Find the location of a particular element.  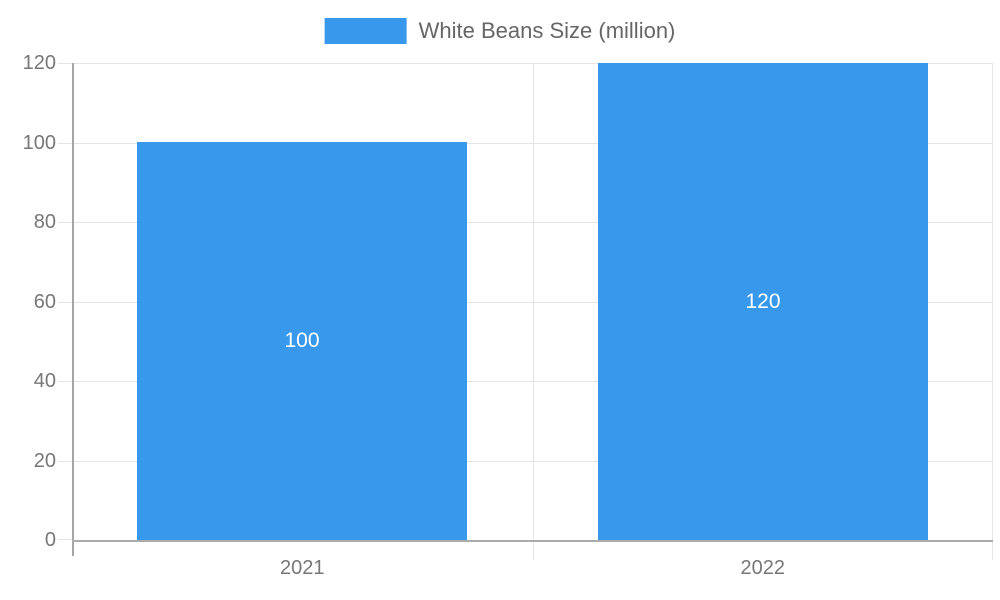

legend-label: White Beans Size (million) is located at coordinates (547, 30).